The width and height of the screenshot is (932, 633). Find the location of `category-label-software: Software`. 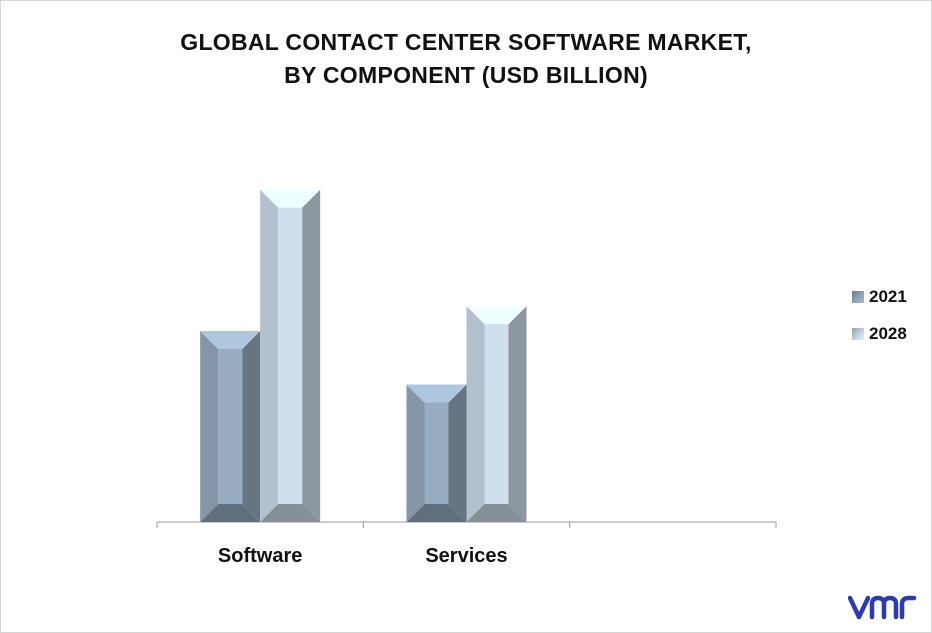

category-label-software: Software is located at coordinates (260, 556).